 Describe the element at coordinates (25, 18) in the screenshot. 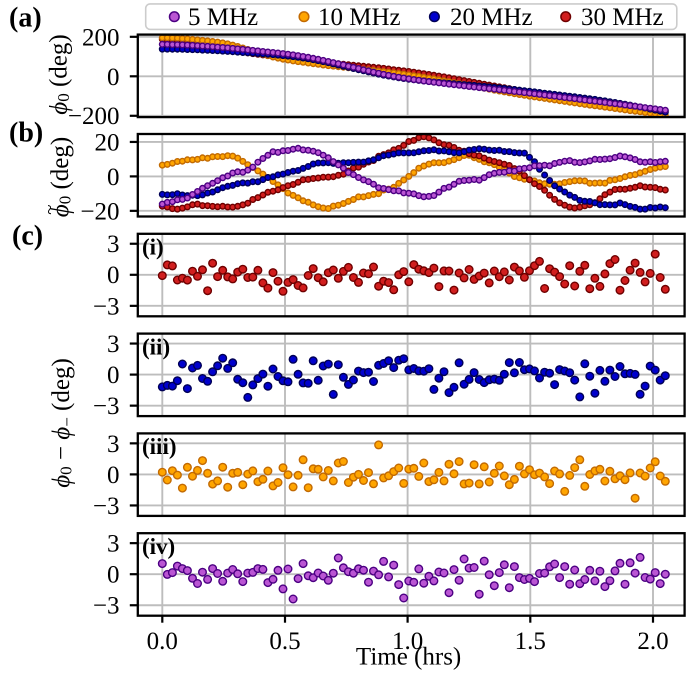

I see `svg-text: (a)` at that location.